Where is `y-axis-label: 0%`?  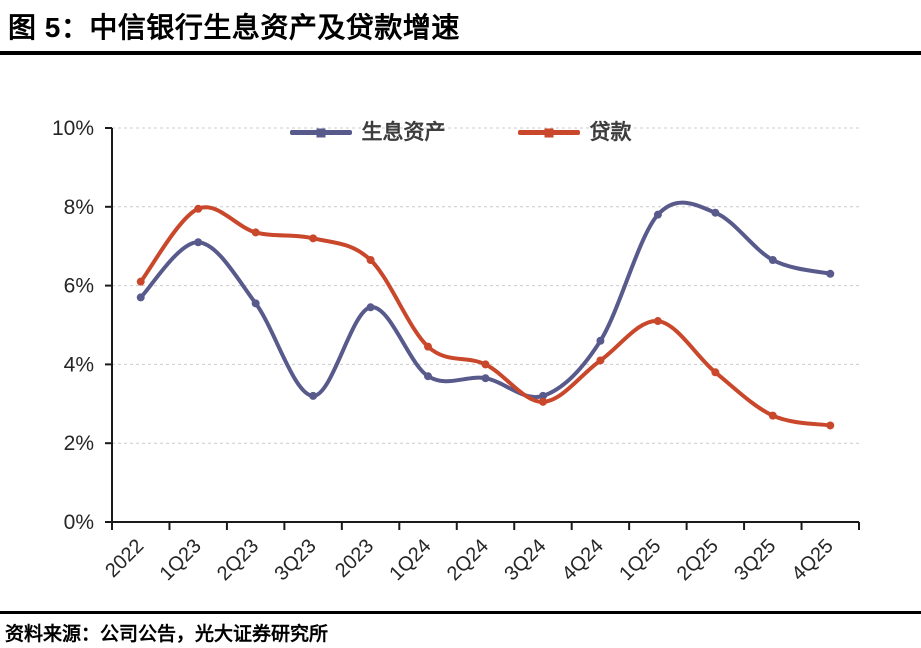
y-axis-label: 0% is located at coordinates (79, 522).